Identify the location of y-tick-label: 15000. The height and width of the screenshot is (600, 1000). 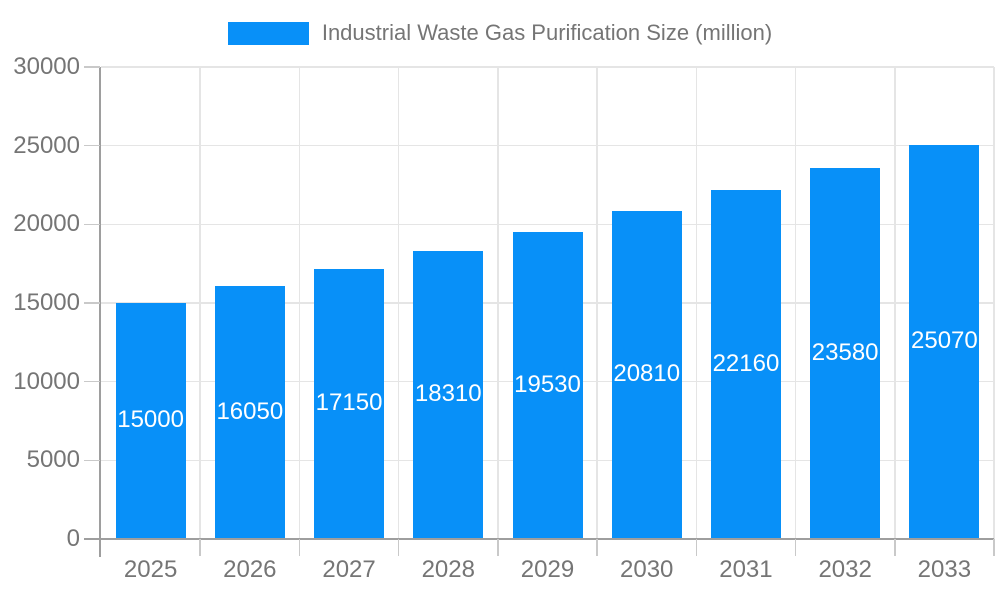
(46, 302).